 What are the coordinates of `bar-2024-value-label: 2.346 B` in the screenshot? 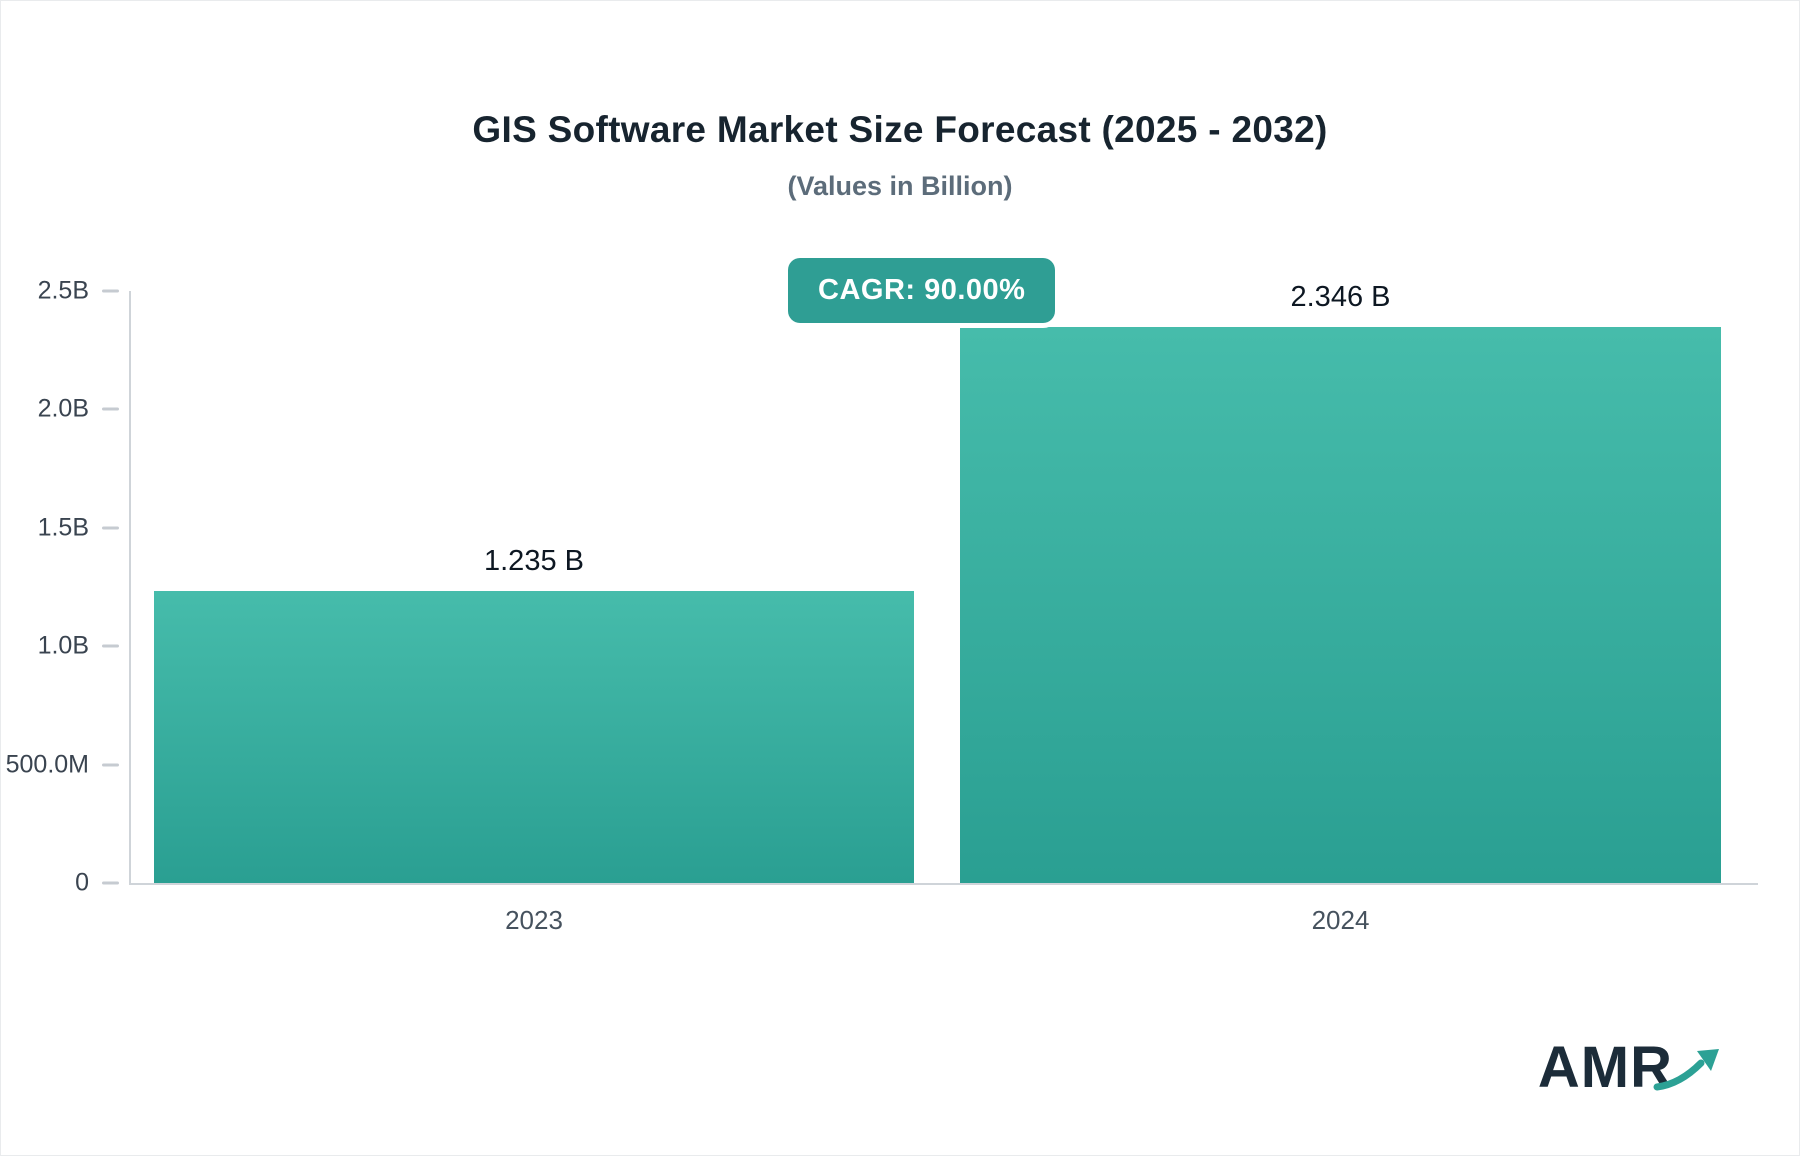 It's located at (1340, 297).